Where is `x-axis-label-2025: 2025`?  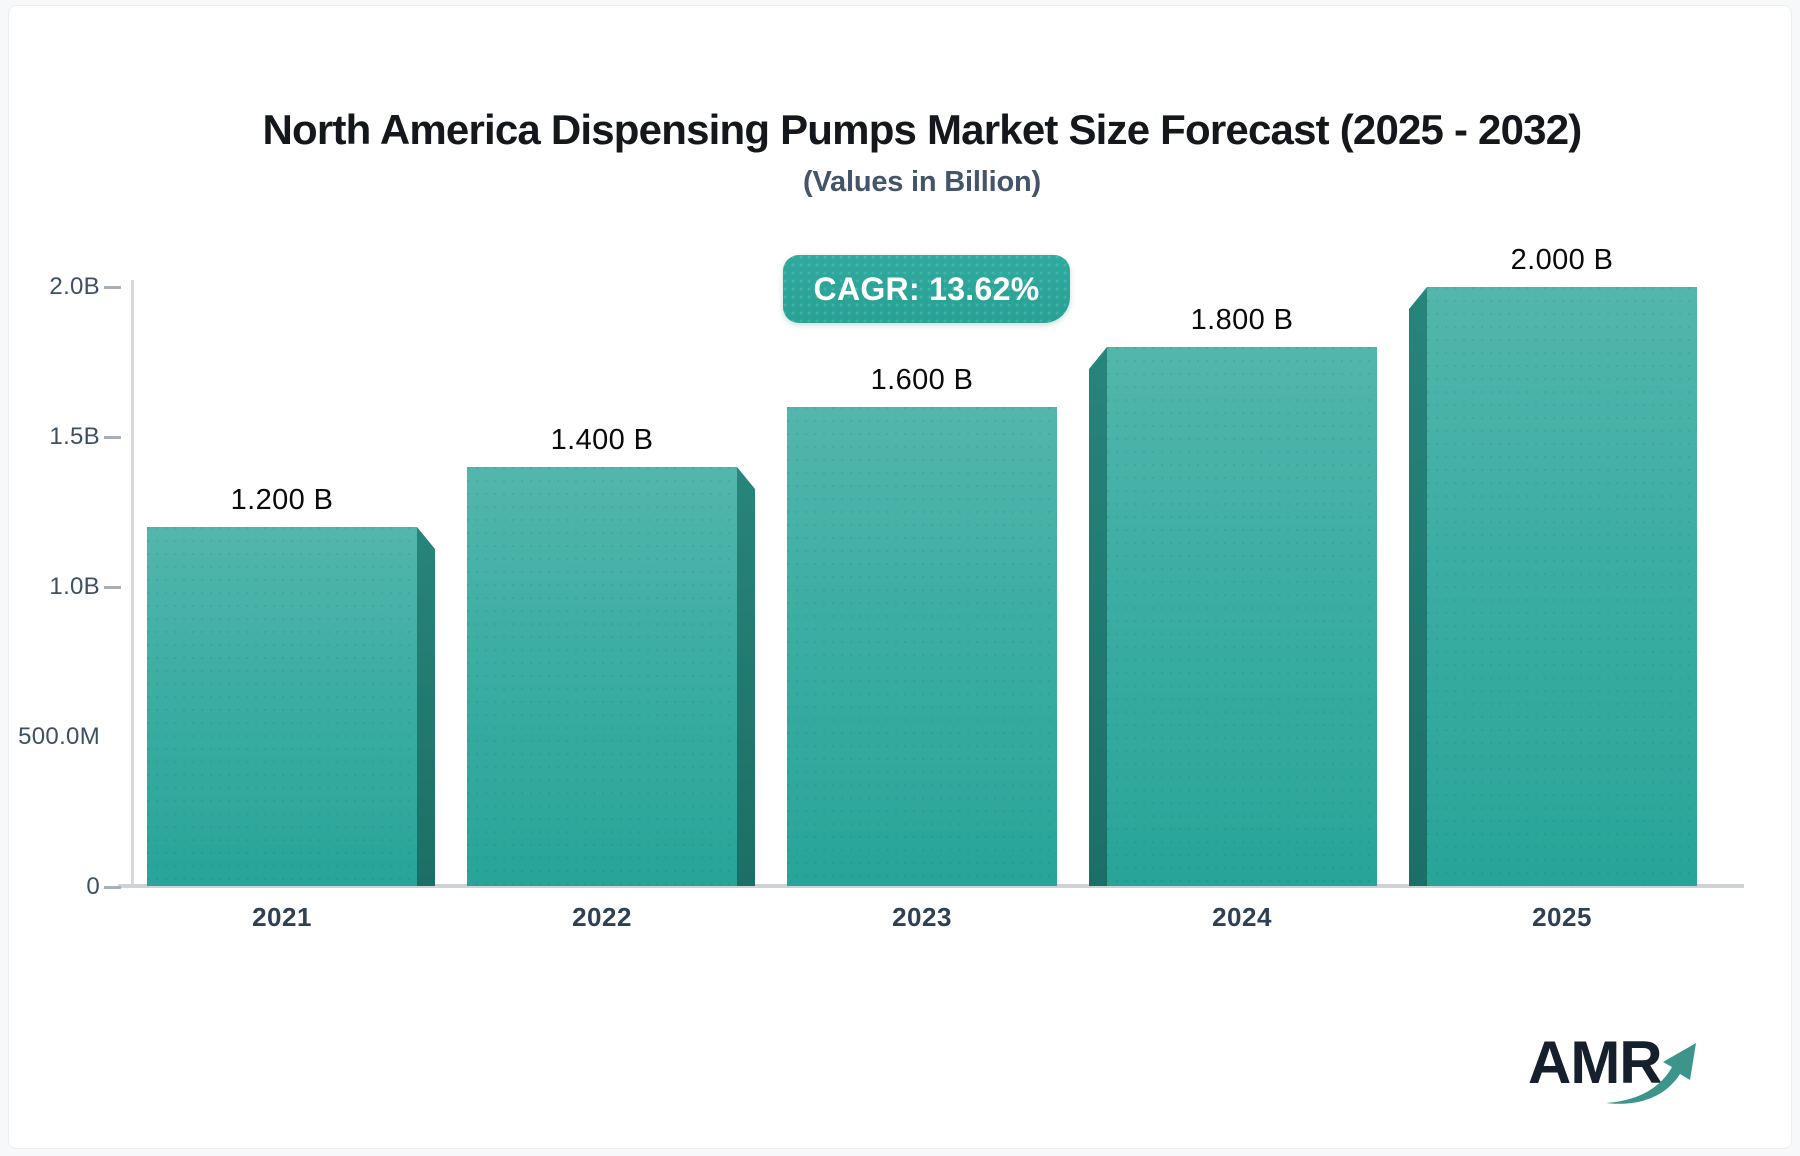 x-axis-label-2025: 2025 is located at coordinates (1562, 917).